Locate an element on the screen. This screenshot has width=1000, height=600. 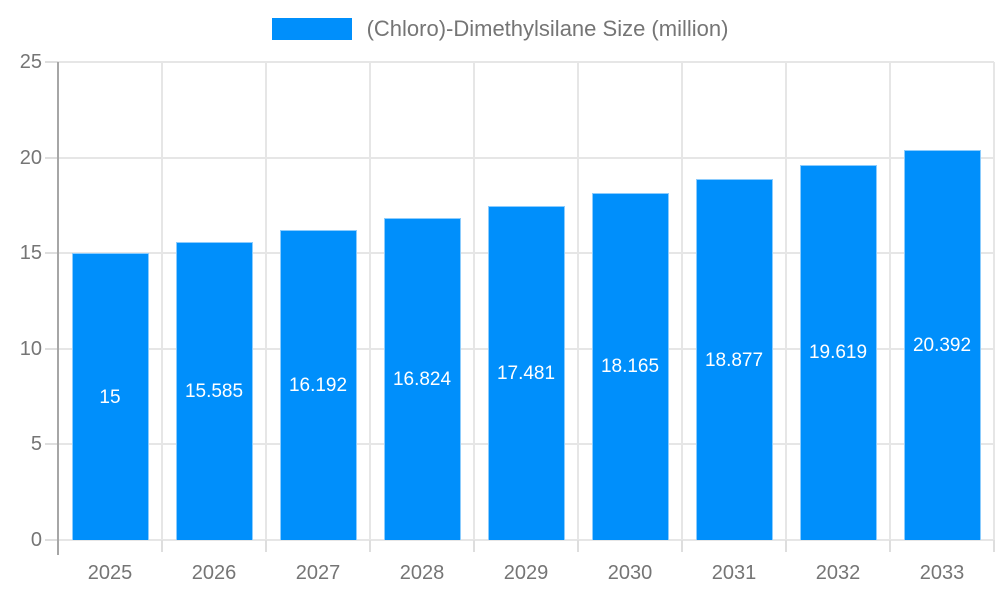
bar-value-label: 15 is located at coordinates (110, 397).